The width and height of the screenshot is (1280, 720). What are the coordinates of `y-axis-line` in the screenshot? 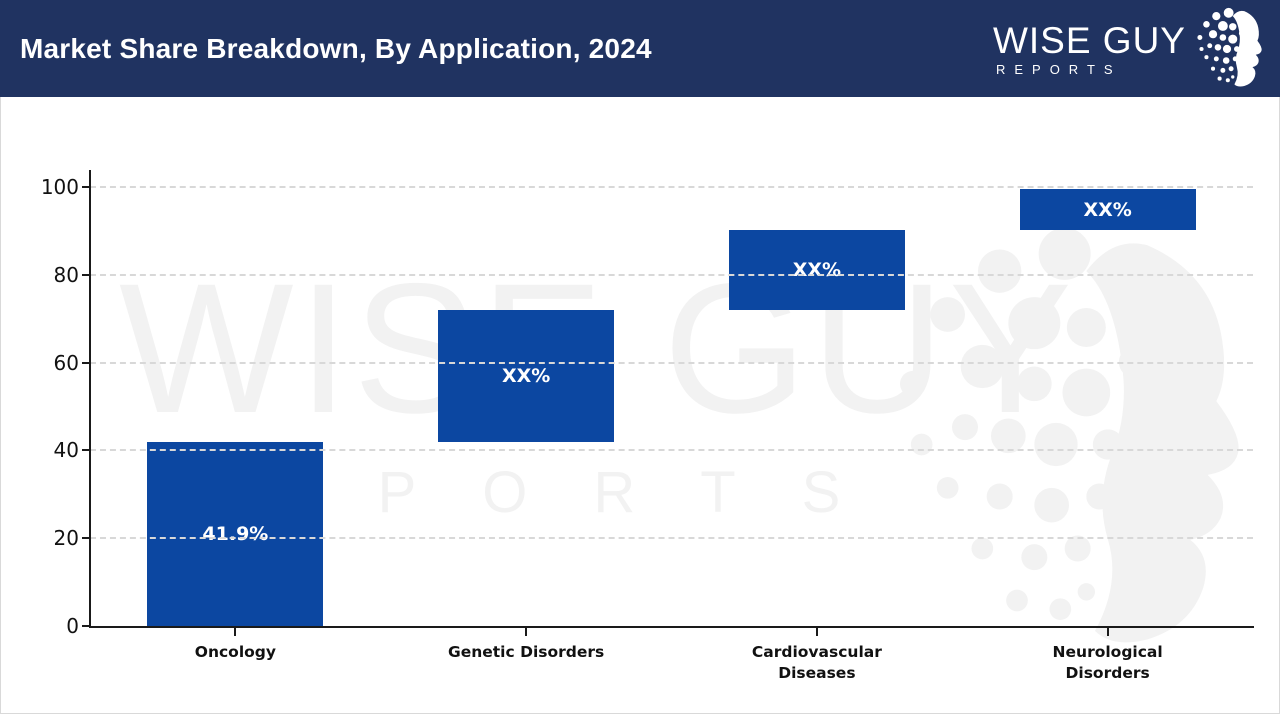 It's located at (90, 399).